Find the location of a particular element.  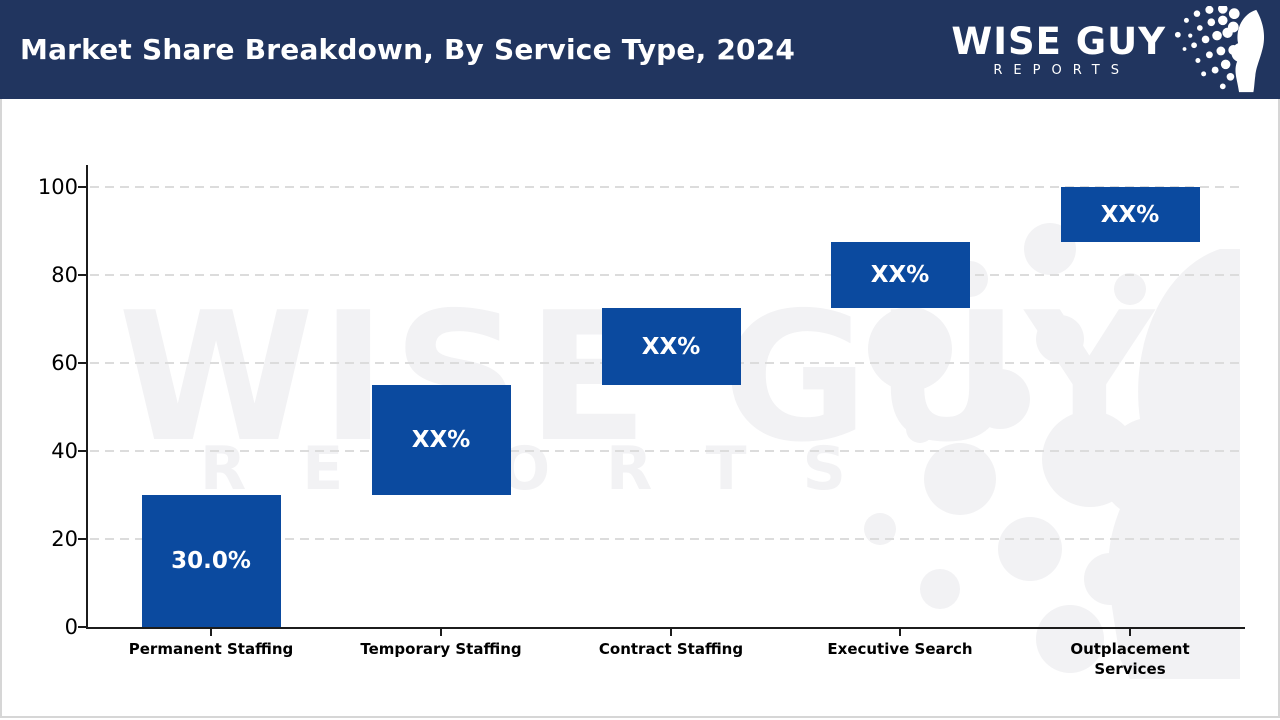

bar-value-label: 30.0% is located at coordinates (211, 561).